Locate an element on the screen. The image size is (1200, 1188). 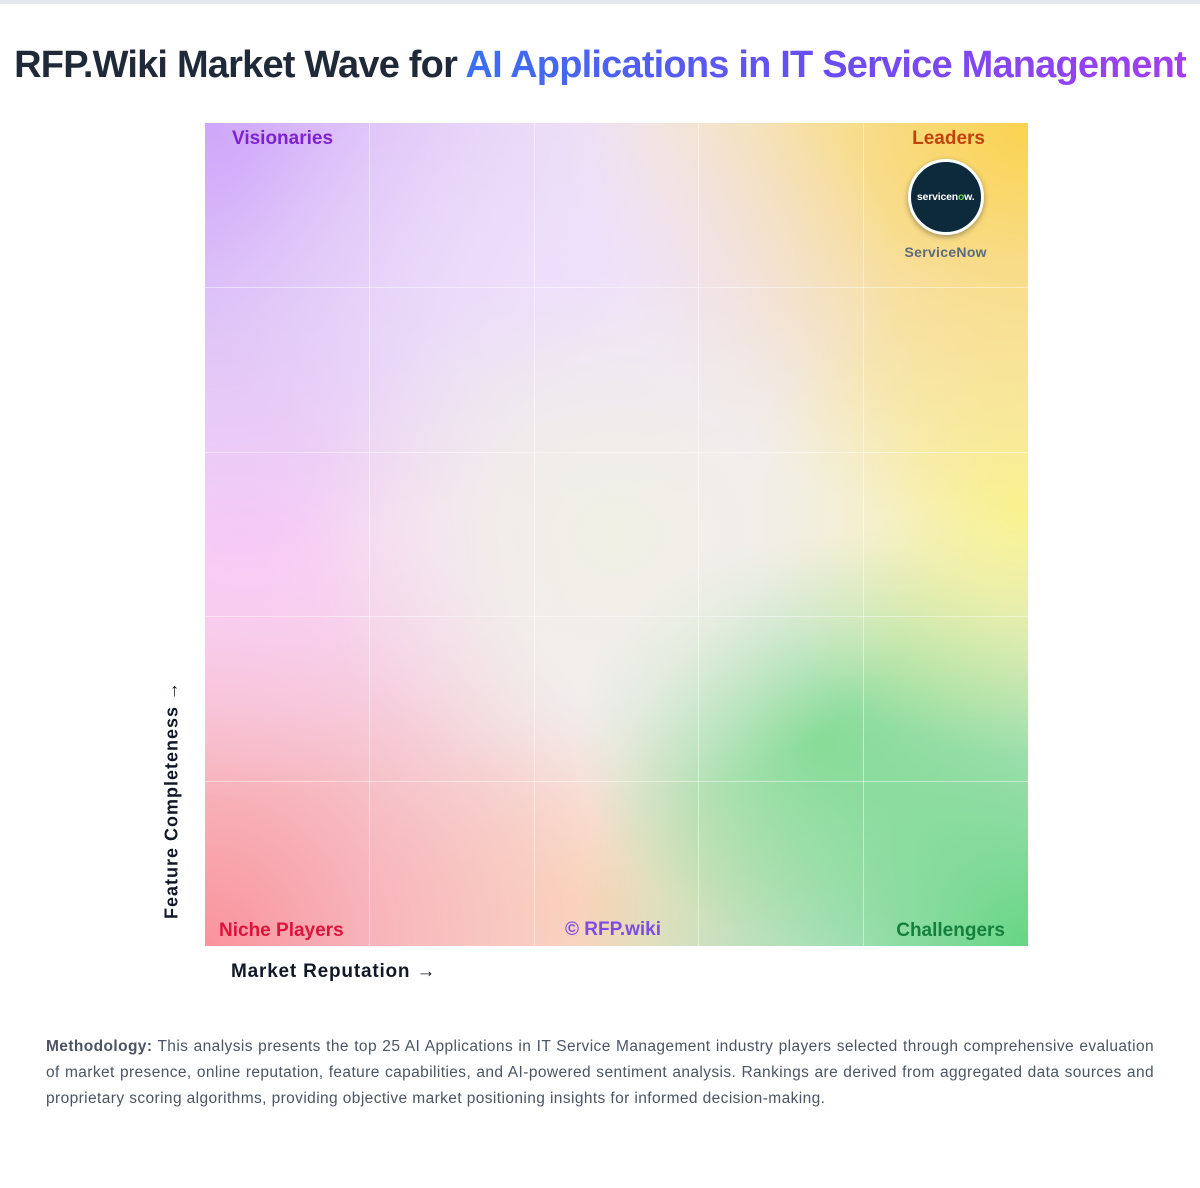
top-border is located at coordinates (600, 2).